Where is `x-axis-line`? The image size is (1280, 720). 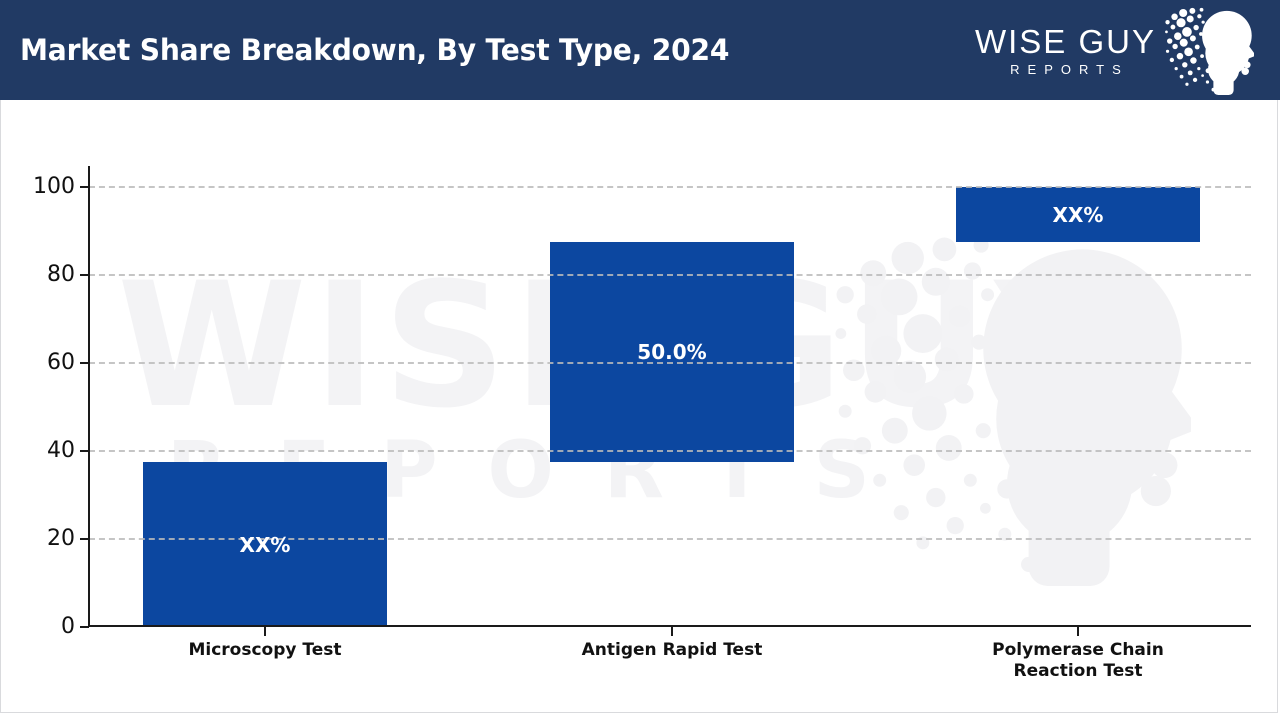 x-axis-line is located at coordinates (670, 626).